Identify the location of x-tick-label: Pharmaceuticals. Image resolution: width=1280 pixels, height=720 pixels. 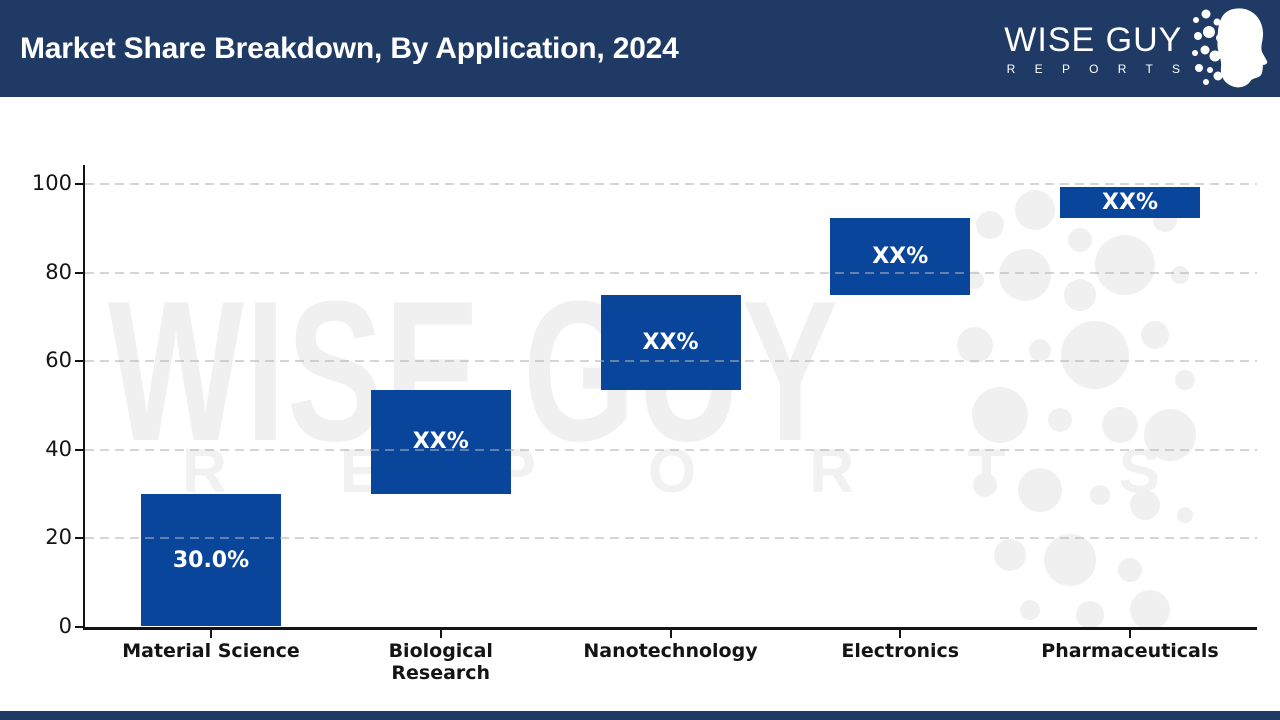
(1130, 650).